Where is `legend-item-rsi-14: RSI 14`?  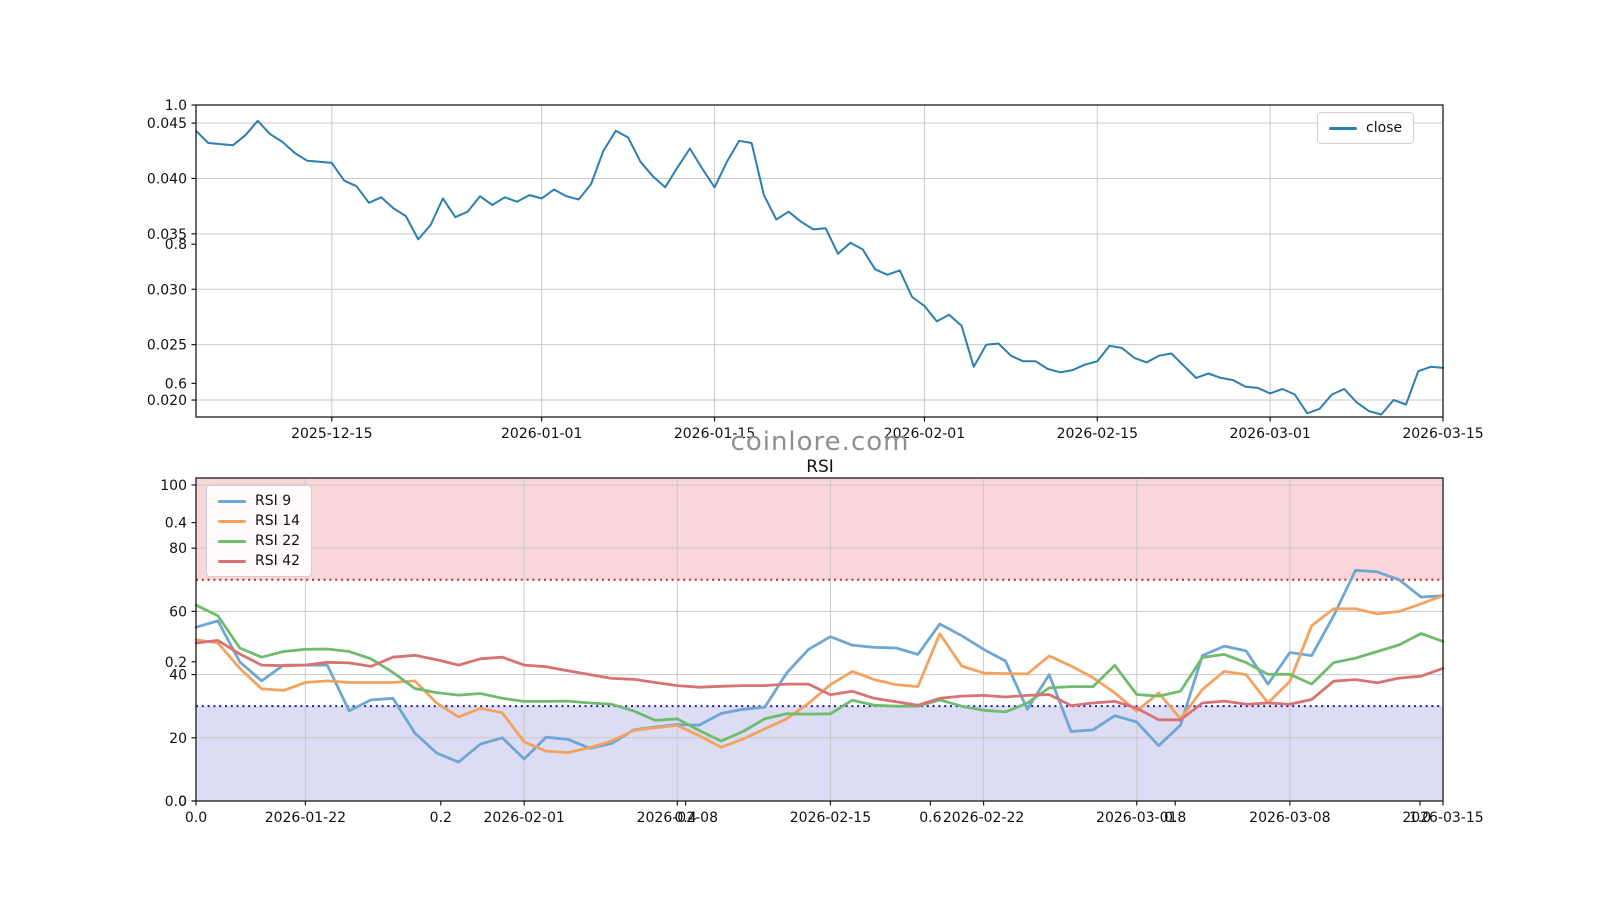
legend-item-rsi-14: RSI 14 is located at coordinates (259, 521).